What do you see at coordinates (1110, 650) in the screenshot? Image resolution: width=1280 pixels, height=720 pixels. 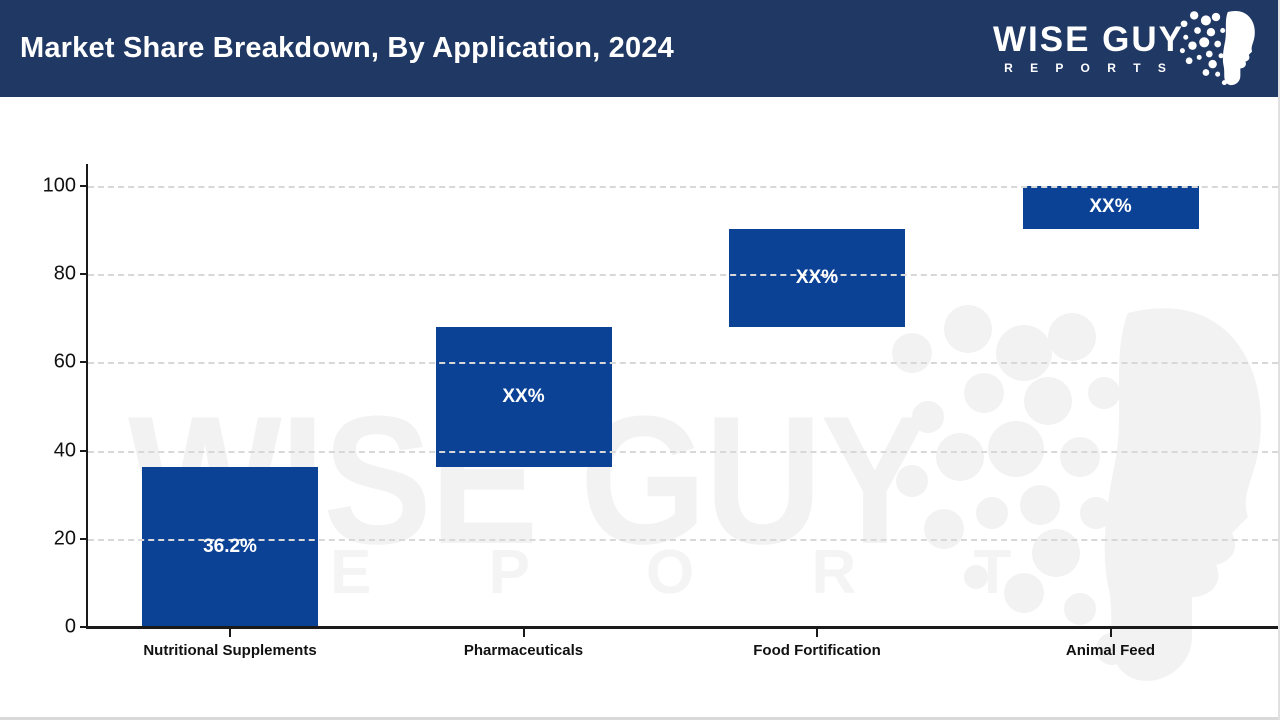 I see `category-label: Animal Feed` at bounding box center [1110, 650].